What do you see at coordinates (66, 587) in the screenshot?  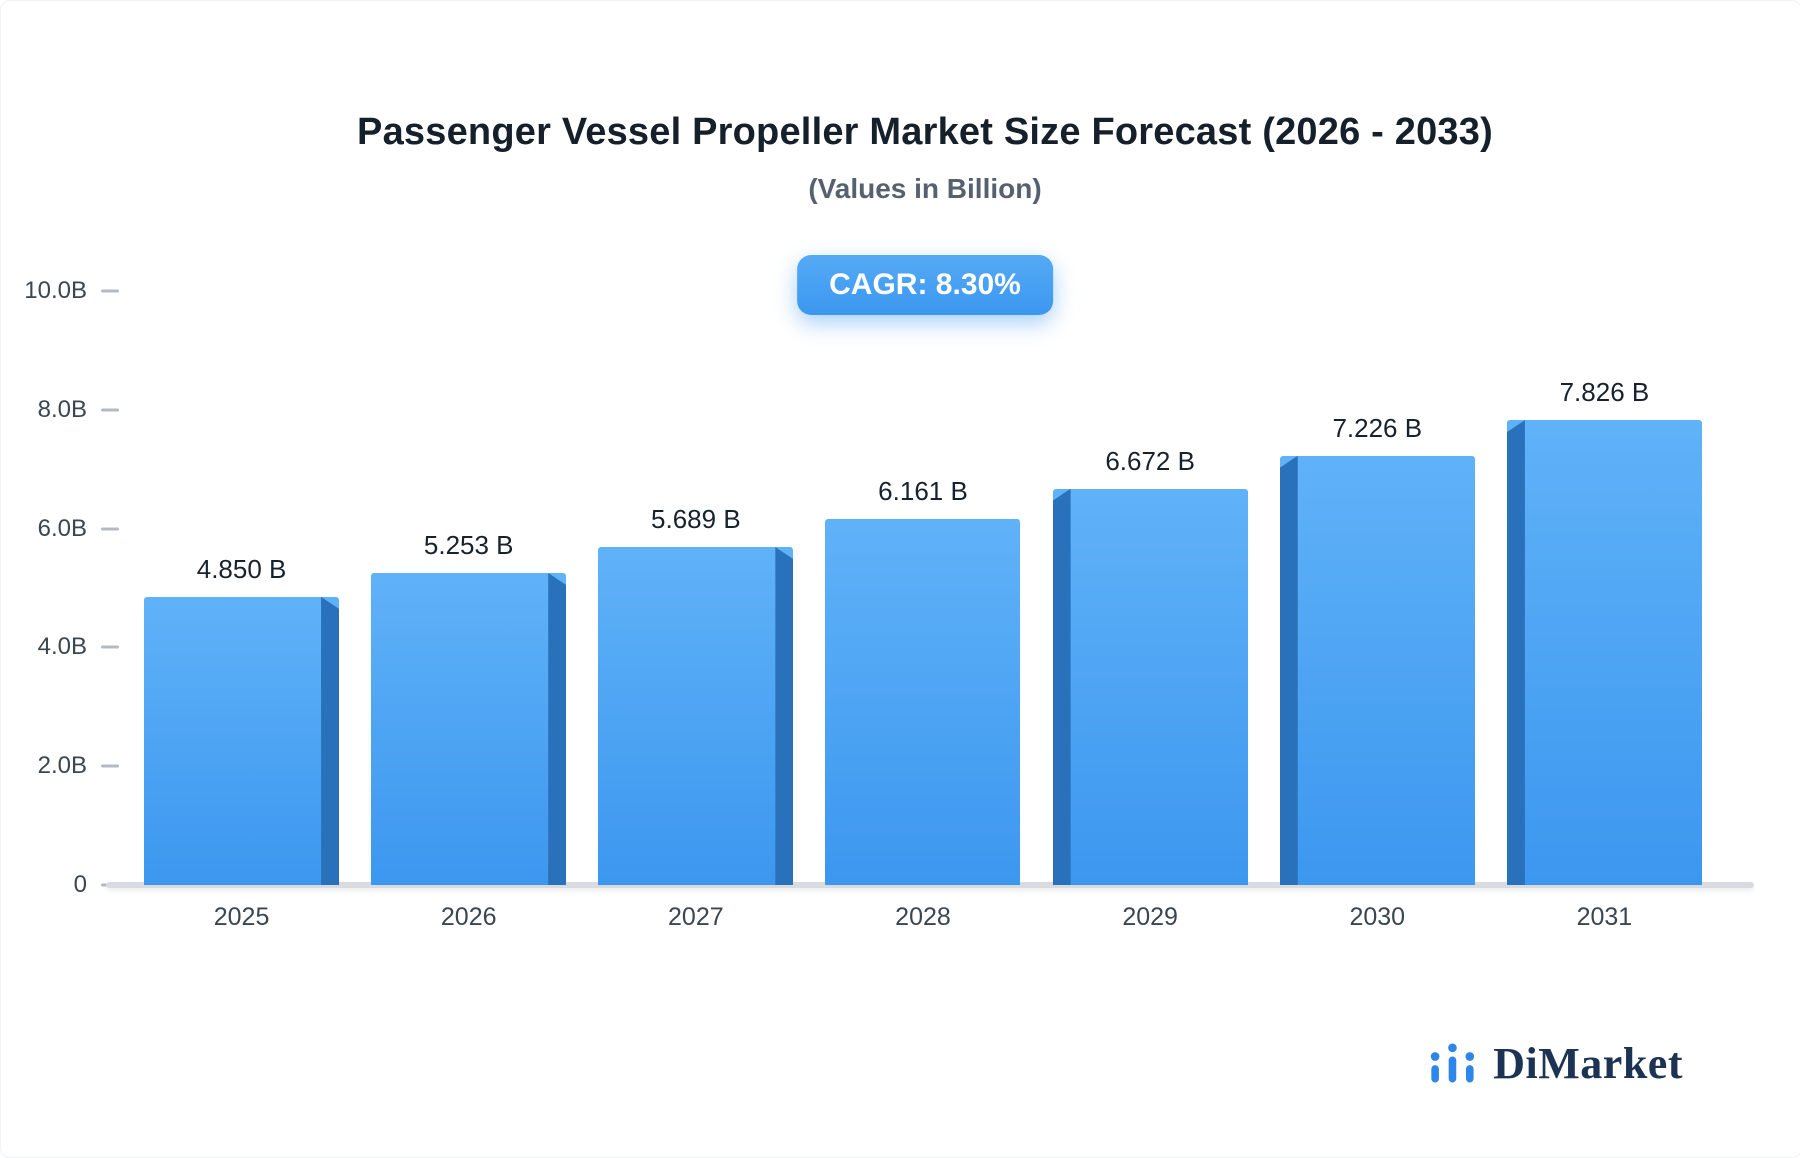 I see `y-axis: 10.0B 8.0B 6.0B 4.0B 2.0B 0` at bounding box center [66, 587].